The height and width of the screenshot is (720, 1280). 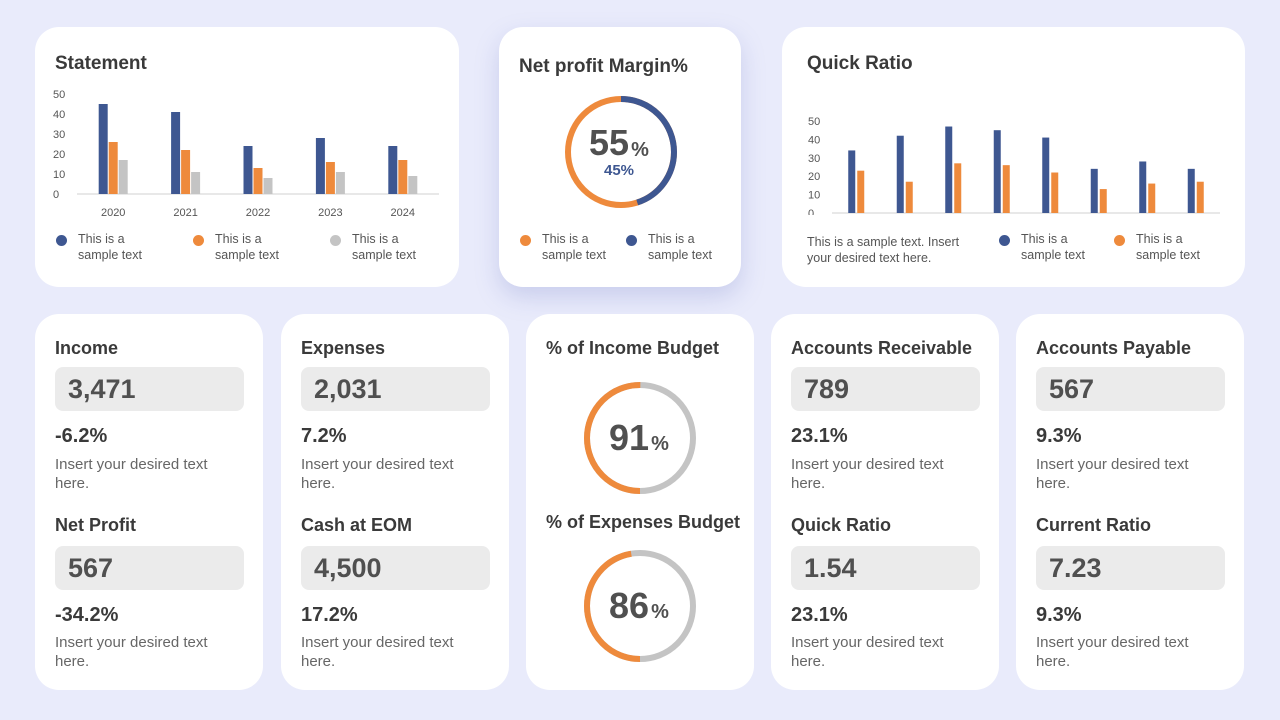 What do you see at coordinates (395, 389) in the screenshot?
I see `expenses-value-box: 2,031` at bounding box center [395, 389].